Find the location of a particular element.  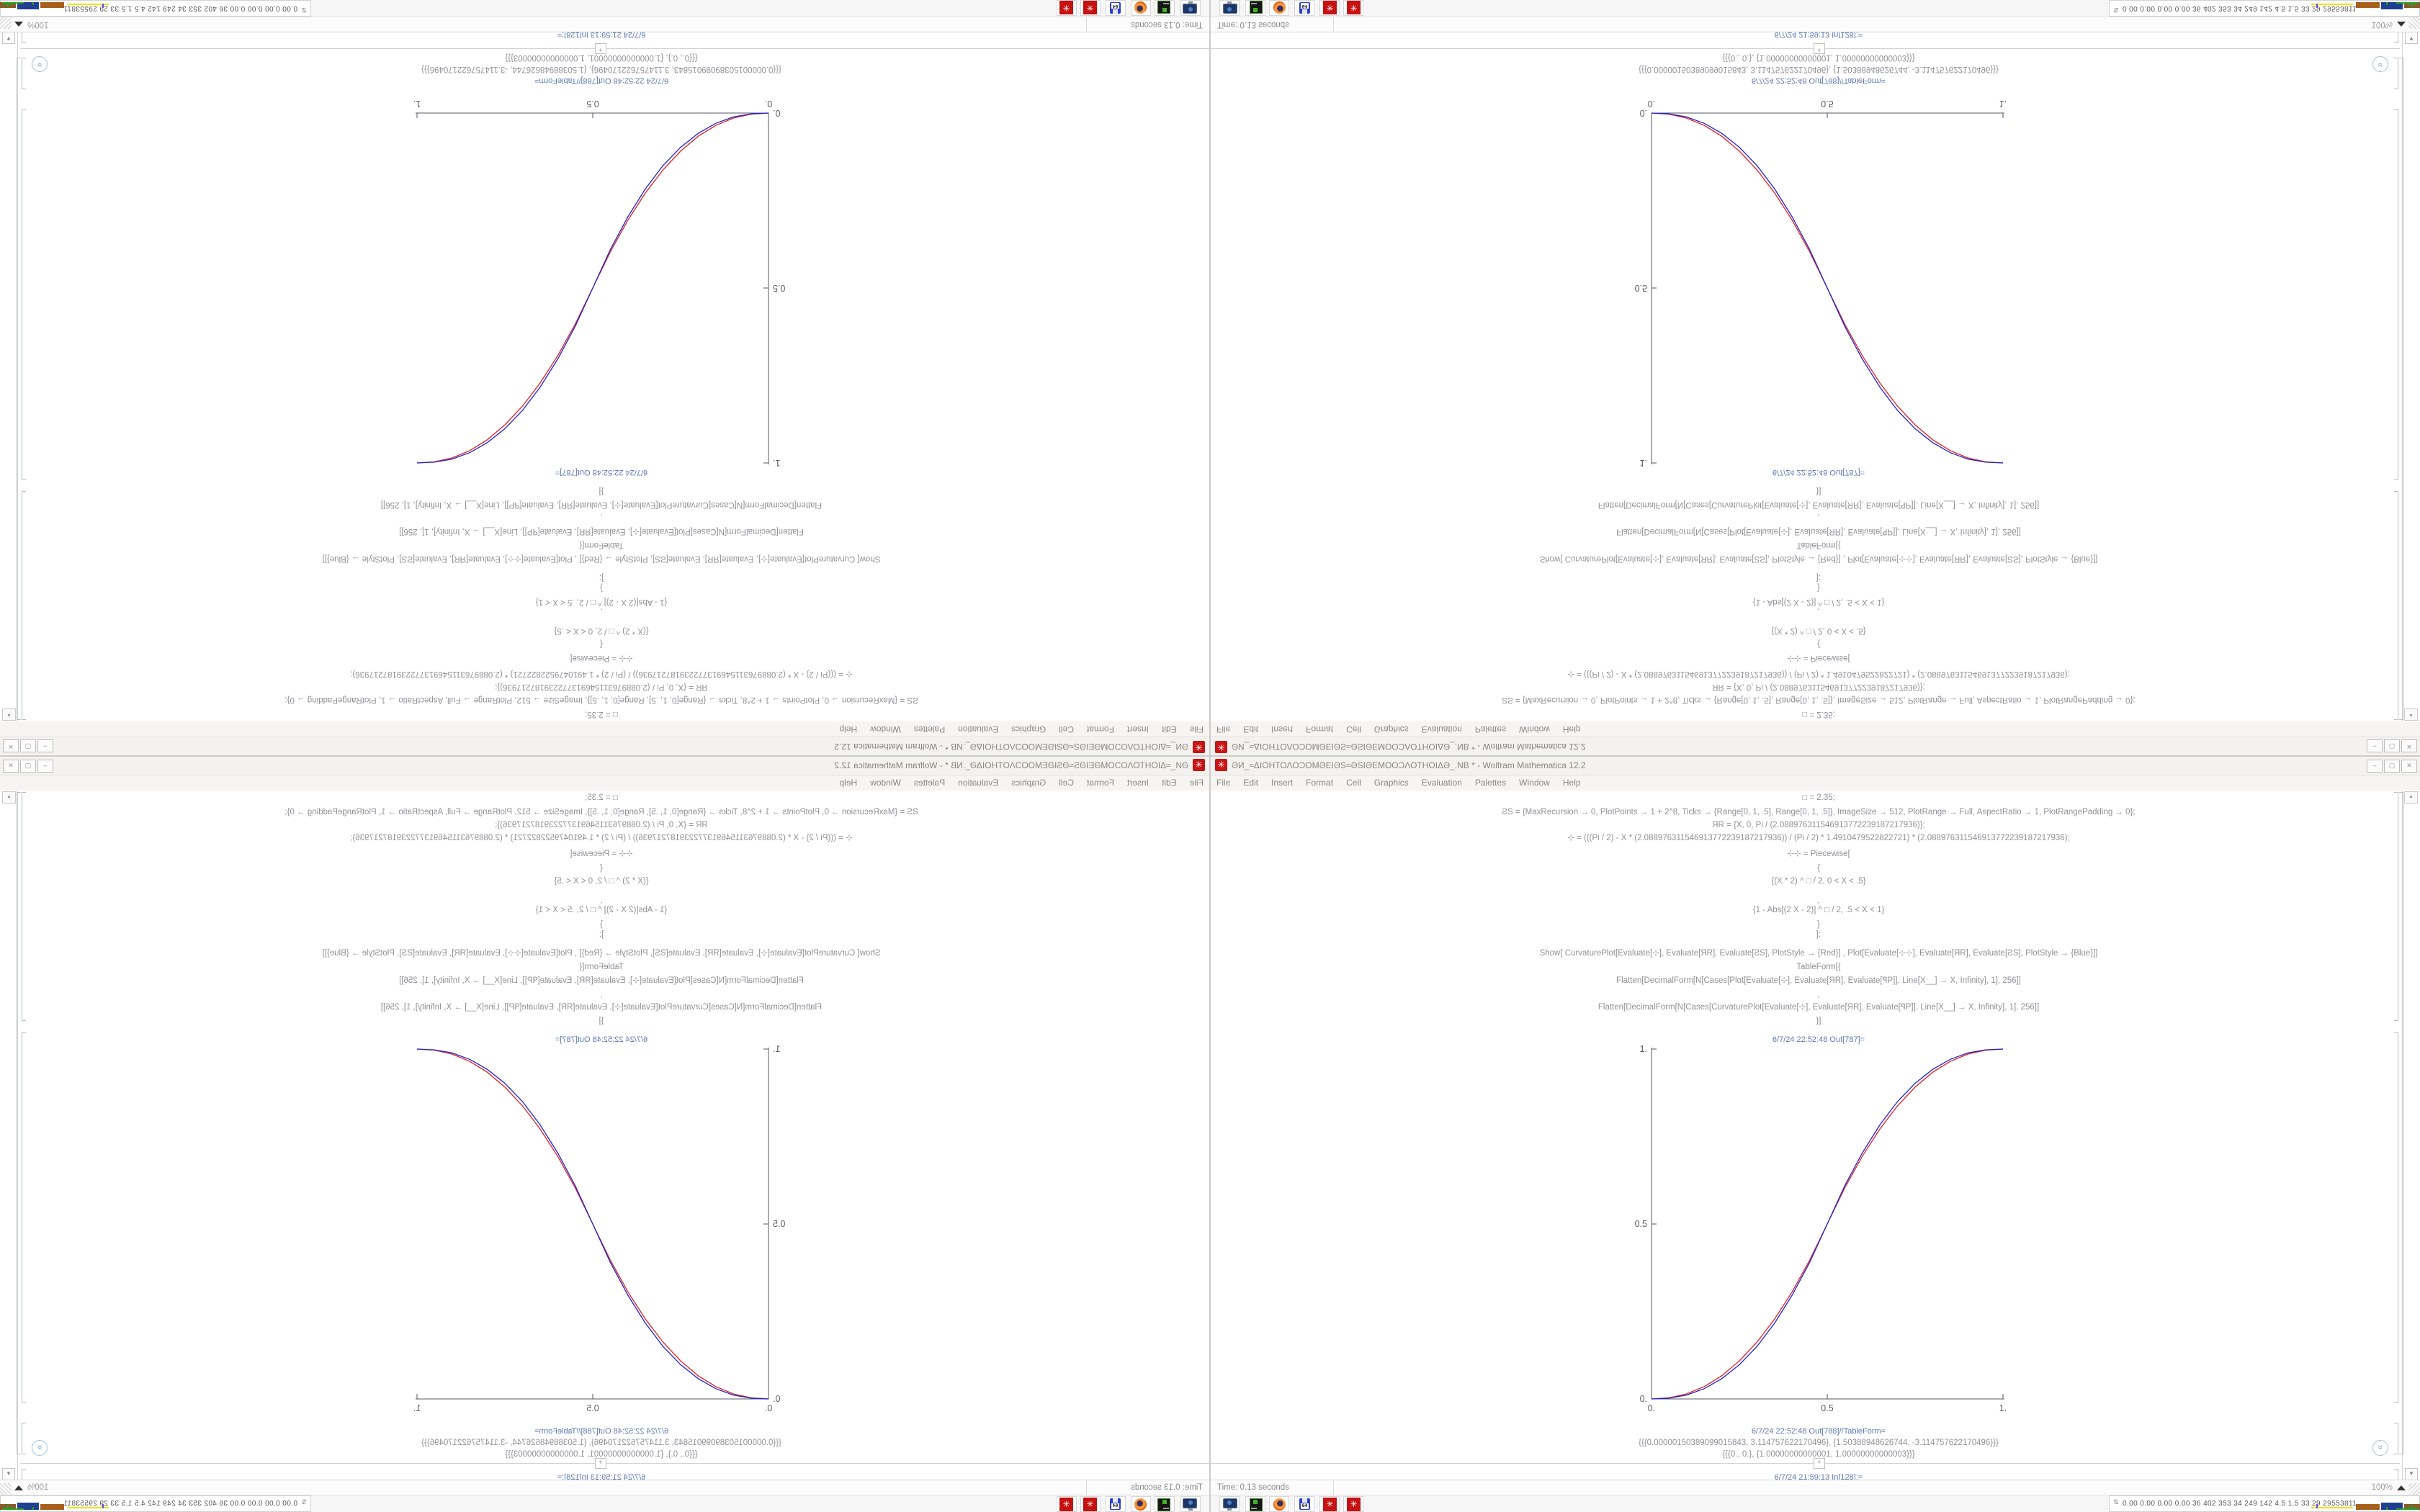

minimize-button: – is located at coordinates (45, 766).